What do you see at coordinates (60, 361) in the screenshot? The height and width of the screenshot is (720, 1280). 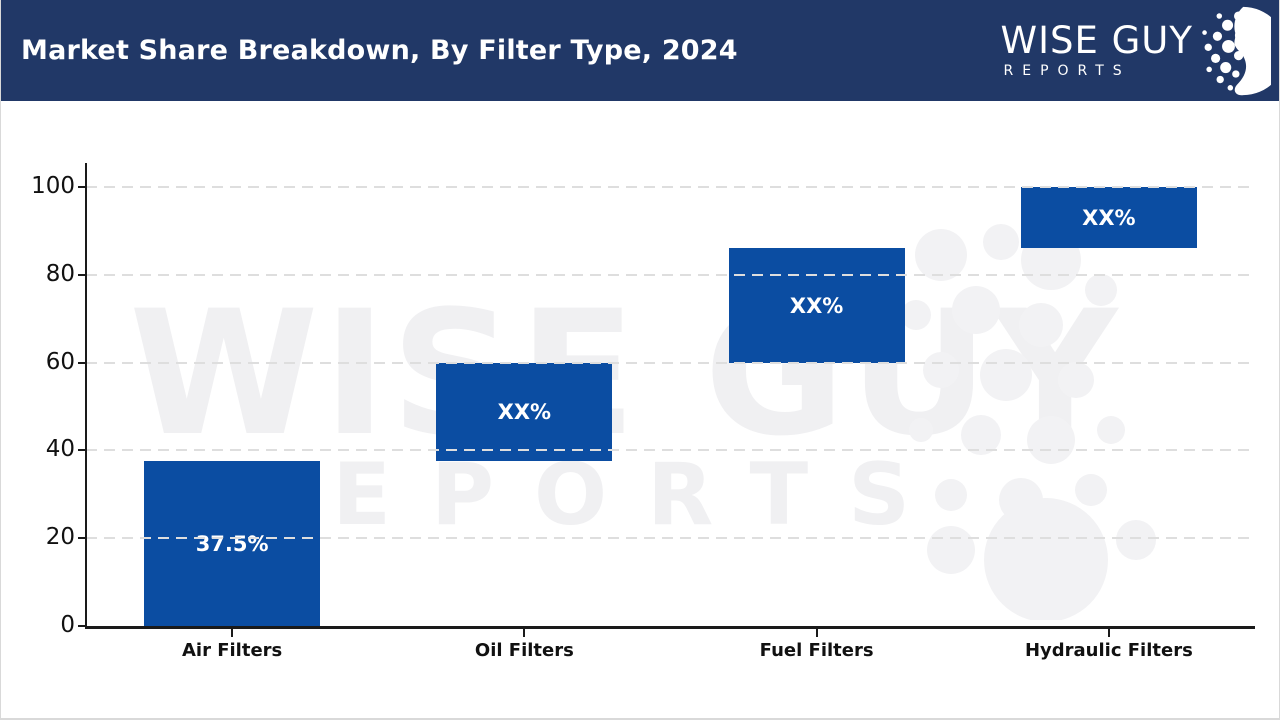 I see `y-tick-label: 60` at bounding box center [60, 361].